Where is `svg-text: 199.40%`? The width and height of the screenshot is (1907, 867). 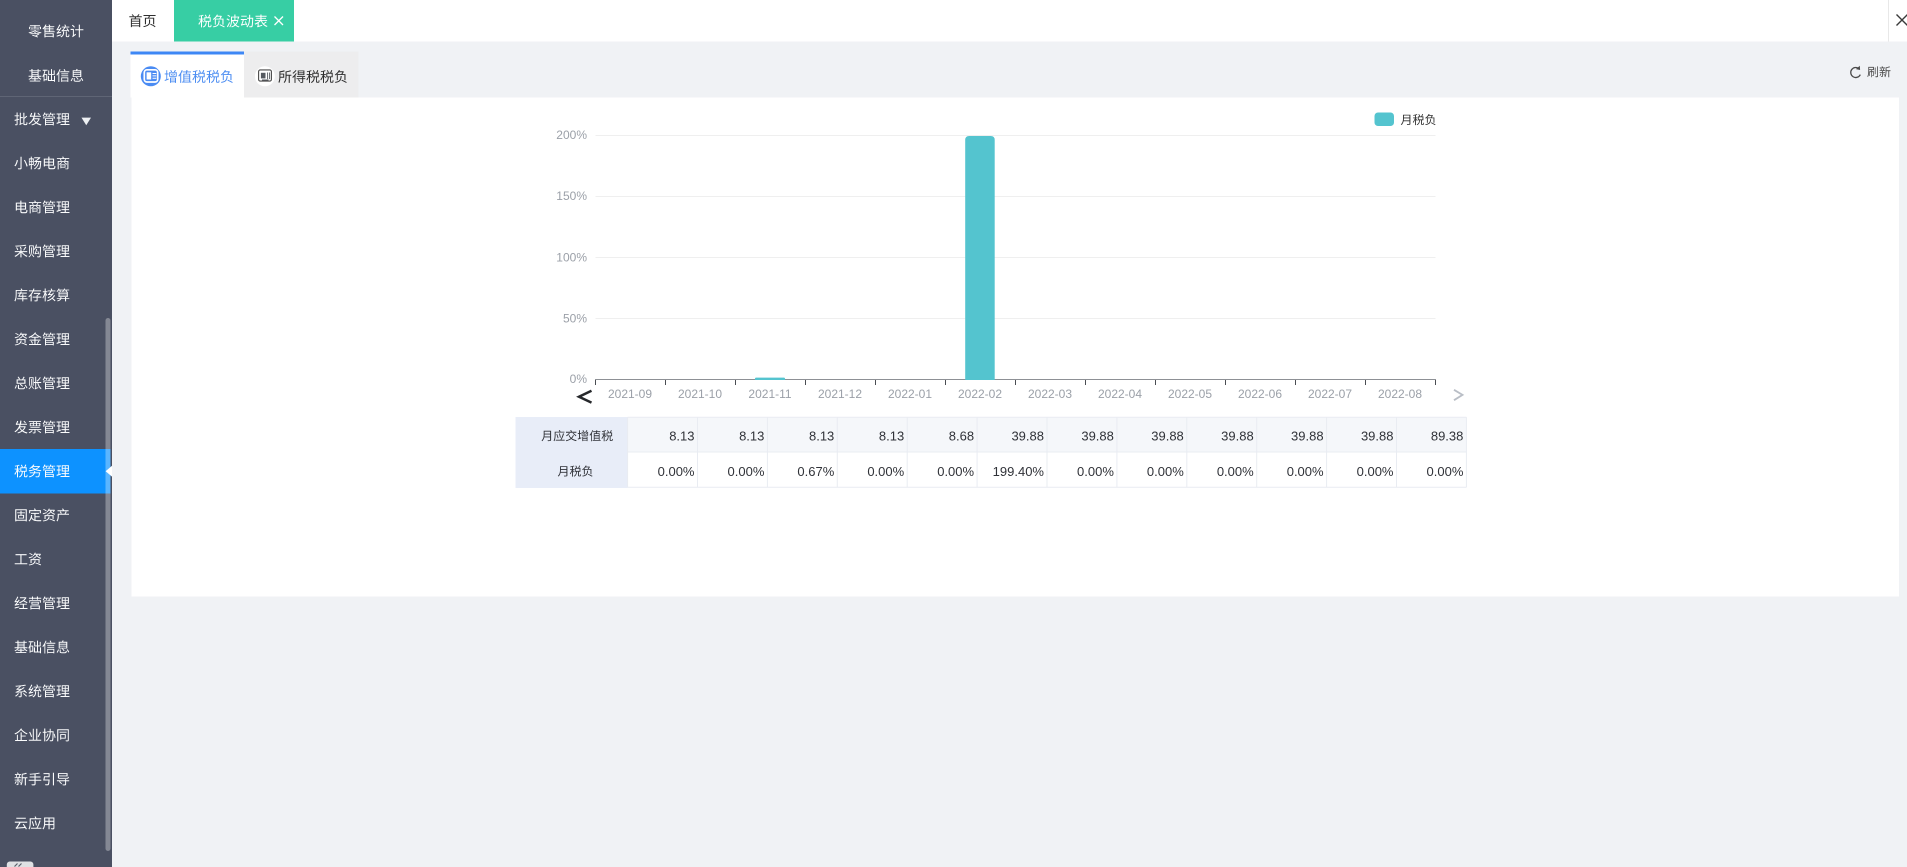
svg-text: 199.40% is located at coordinates (1019, 471).